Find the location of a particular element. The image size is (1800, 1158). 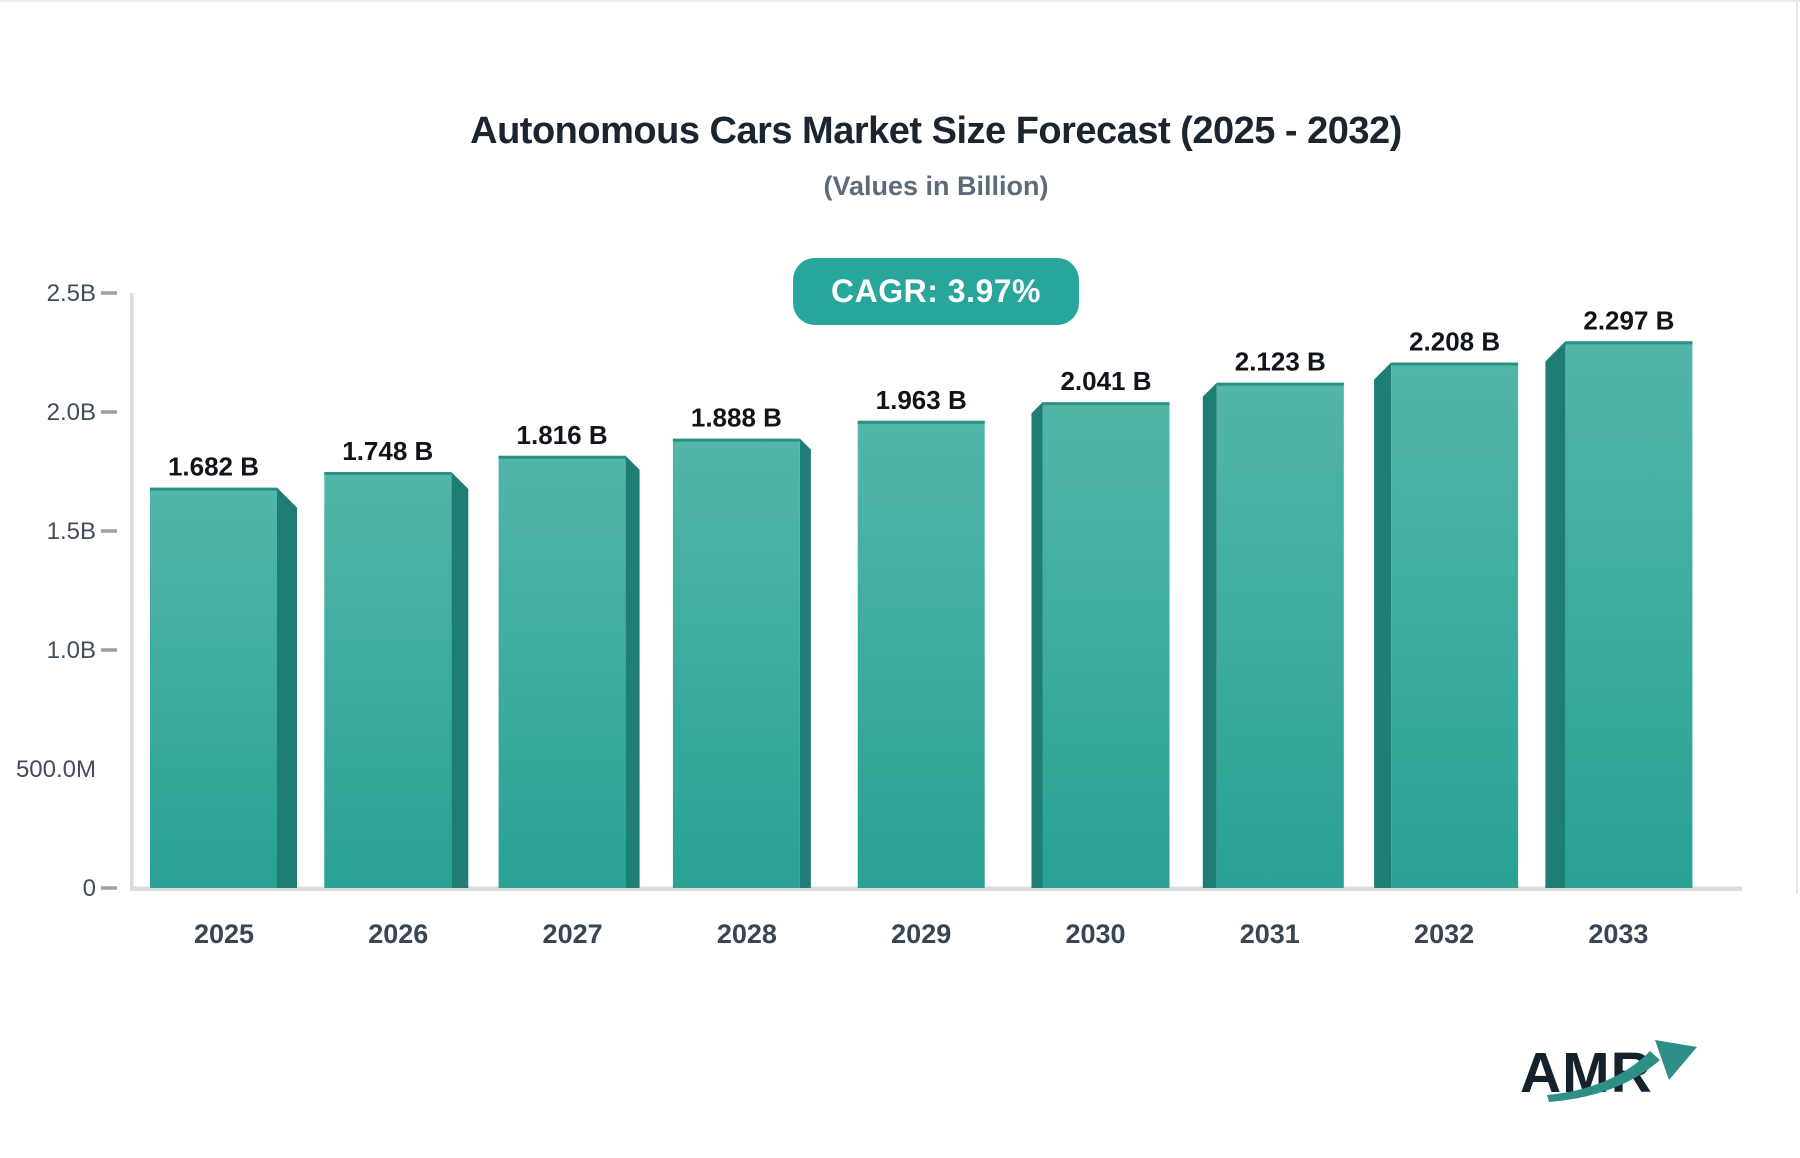

bar-side-2026 is located at coordinates (460, 679).